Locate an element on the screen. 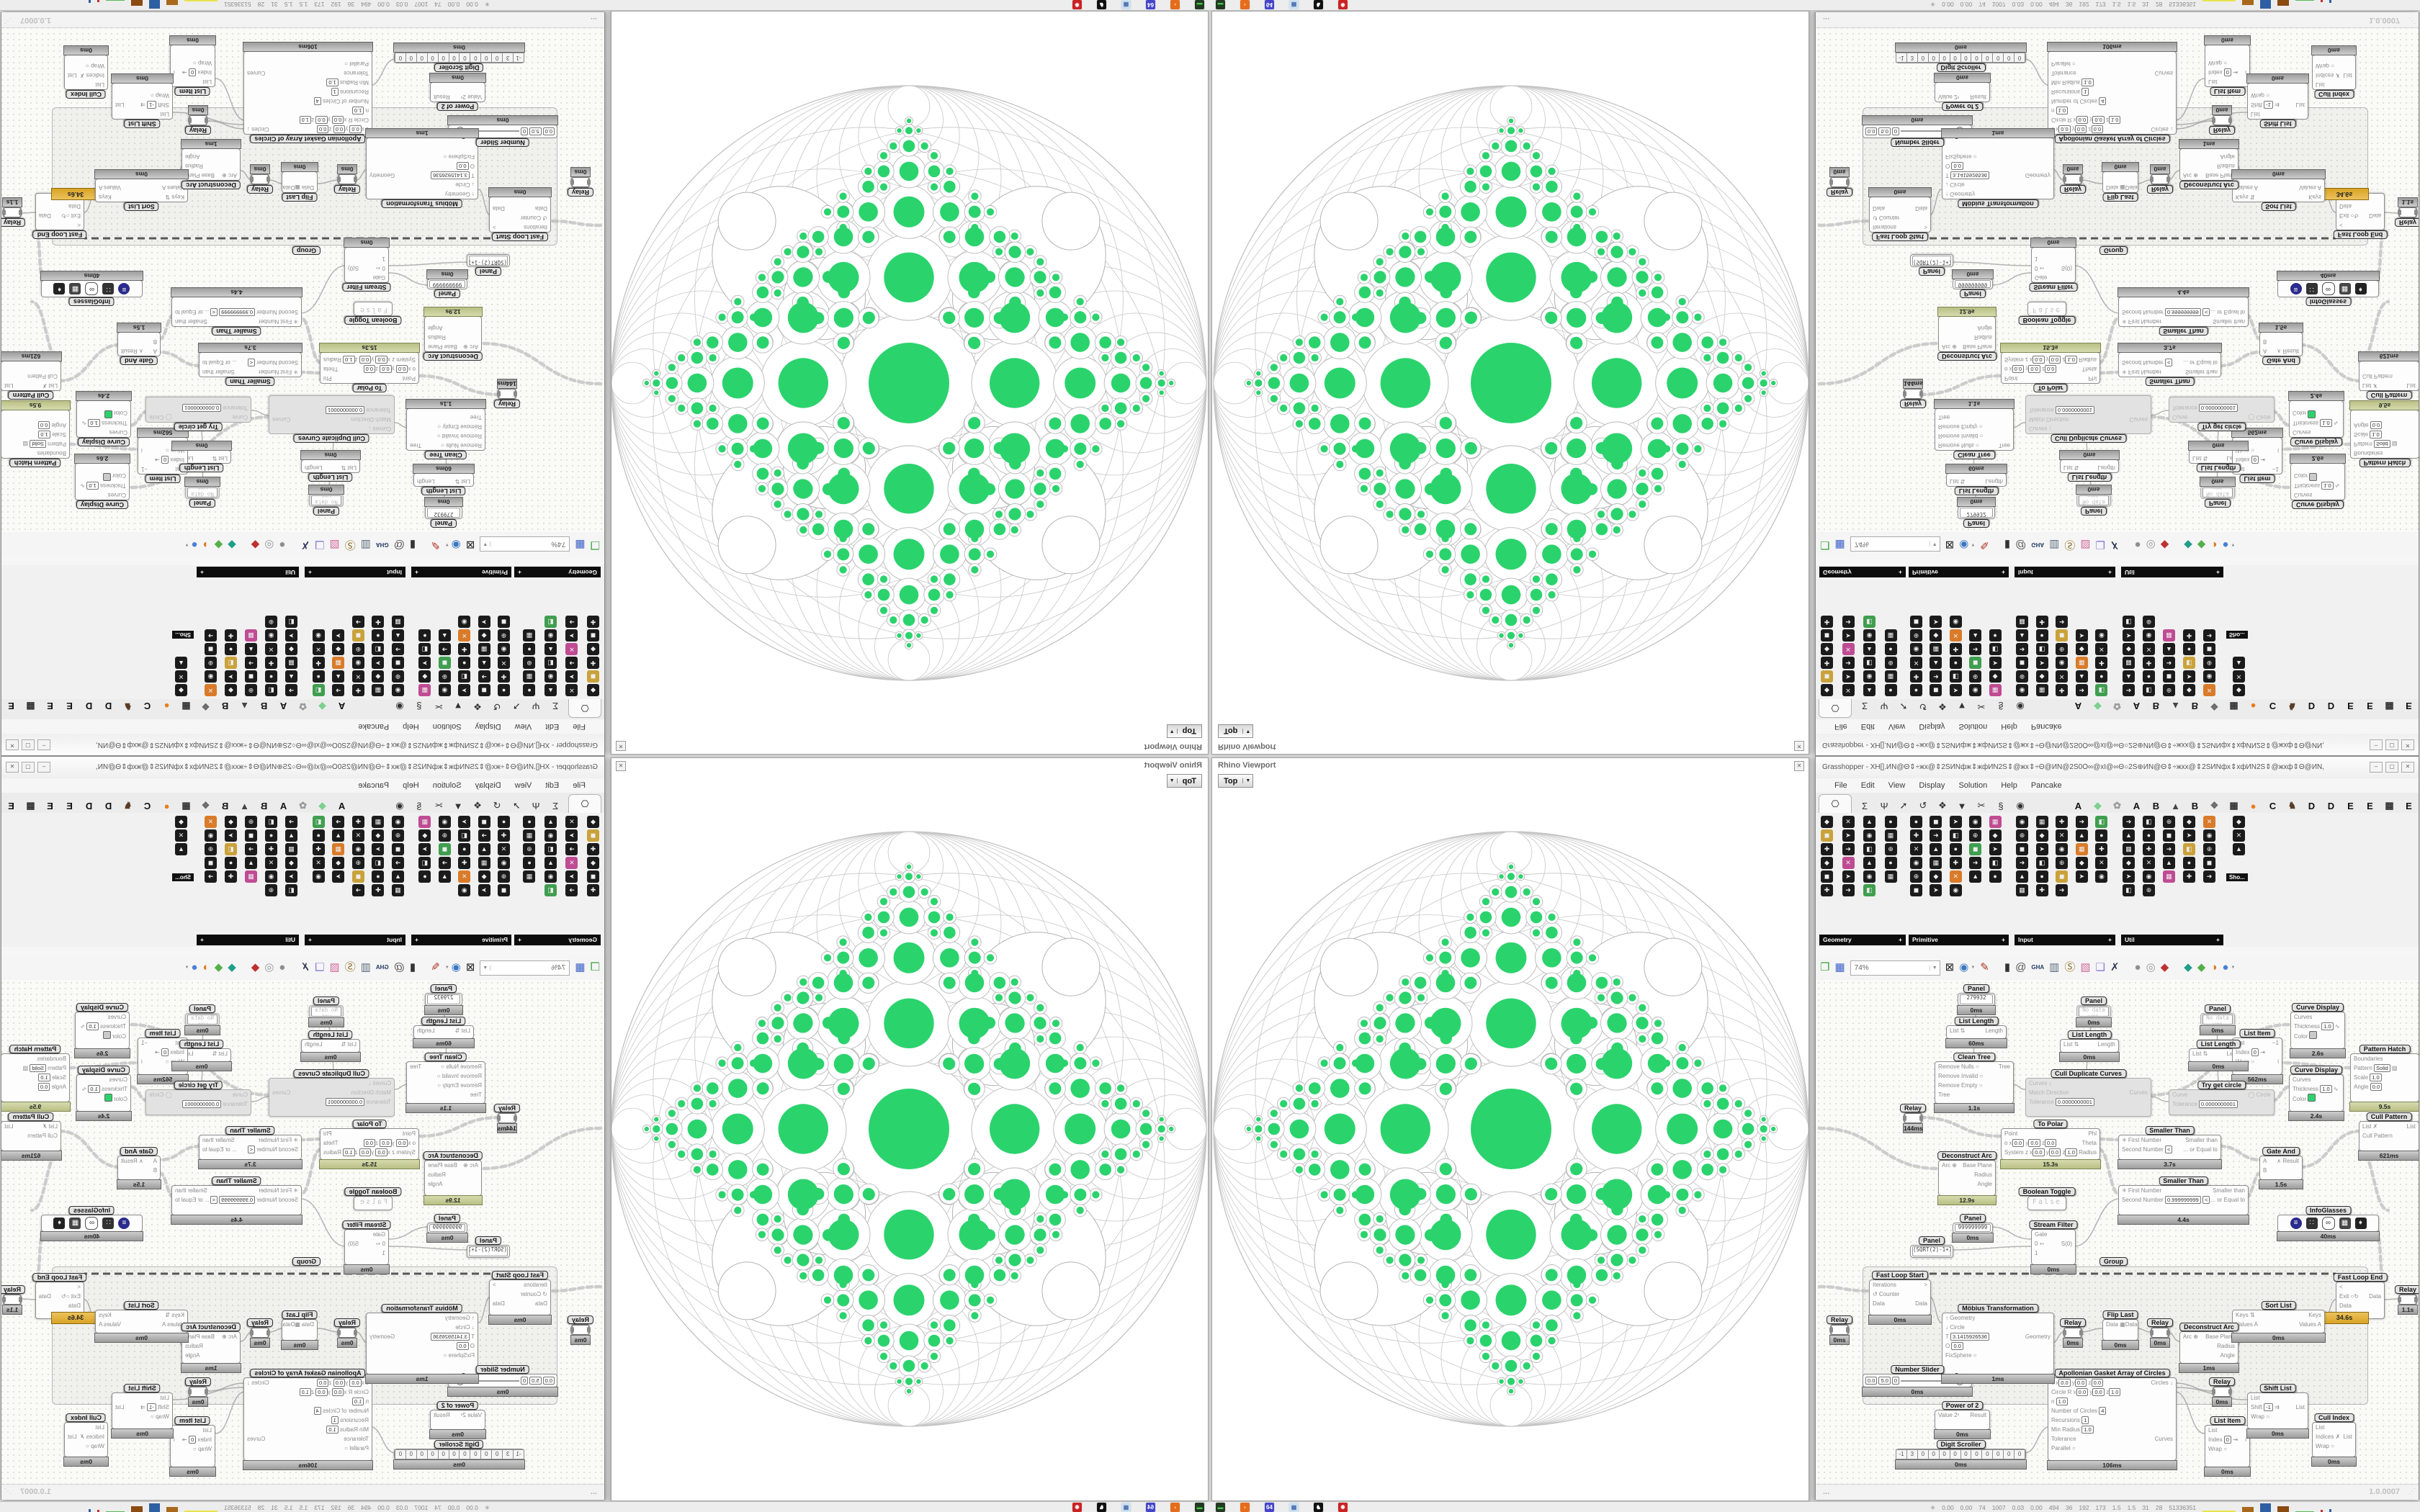  palette-footer: Util + is located at coordinates (248, 572).